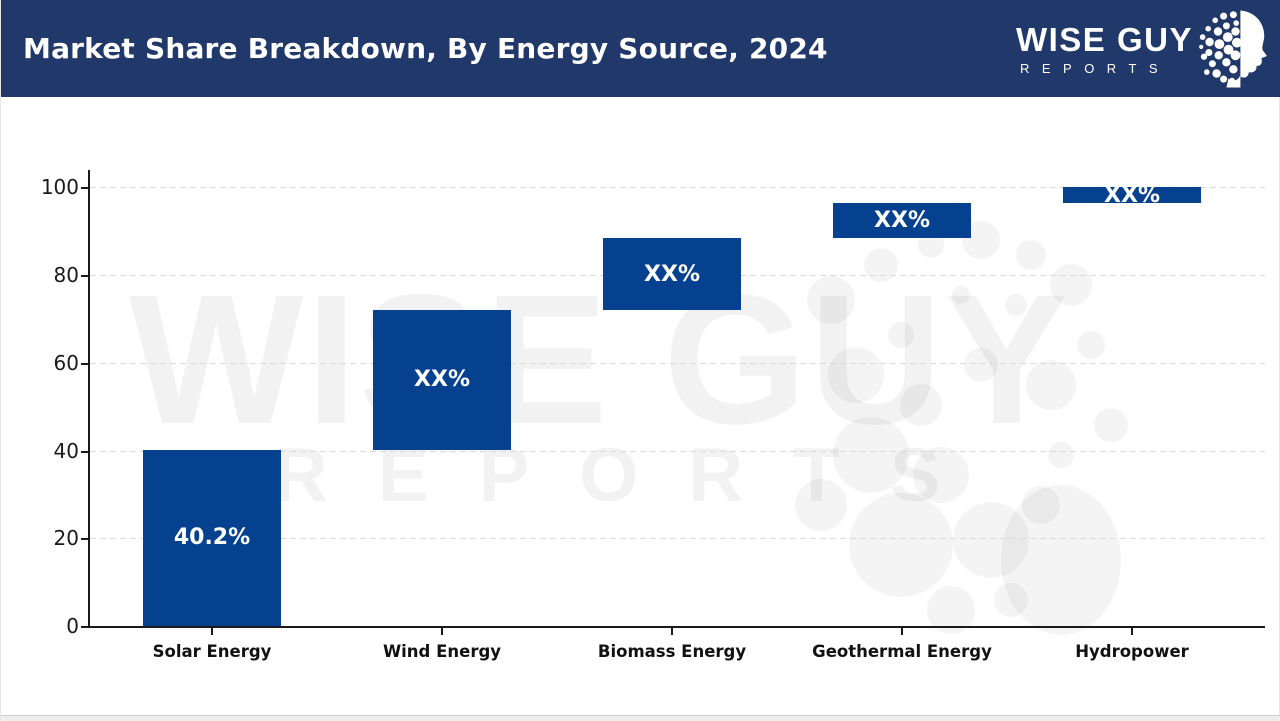 This screenshot has width=1280, height=721. Describe the element at coordinates (66, 450) in the screenshot. I see `ytick-label-40: 40` at that location.